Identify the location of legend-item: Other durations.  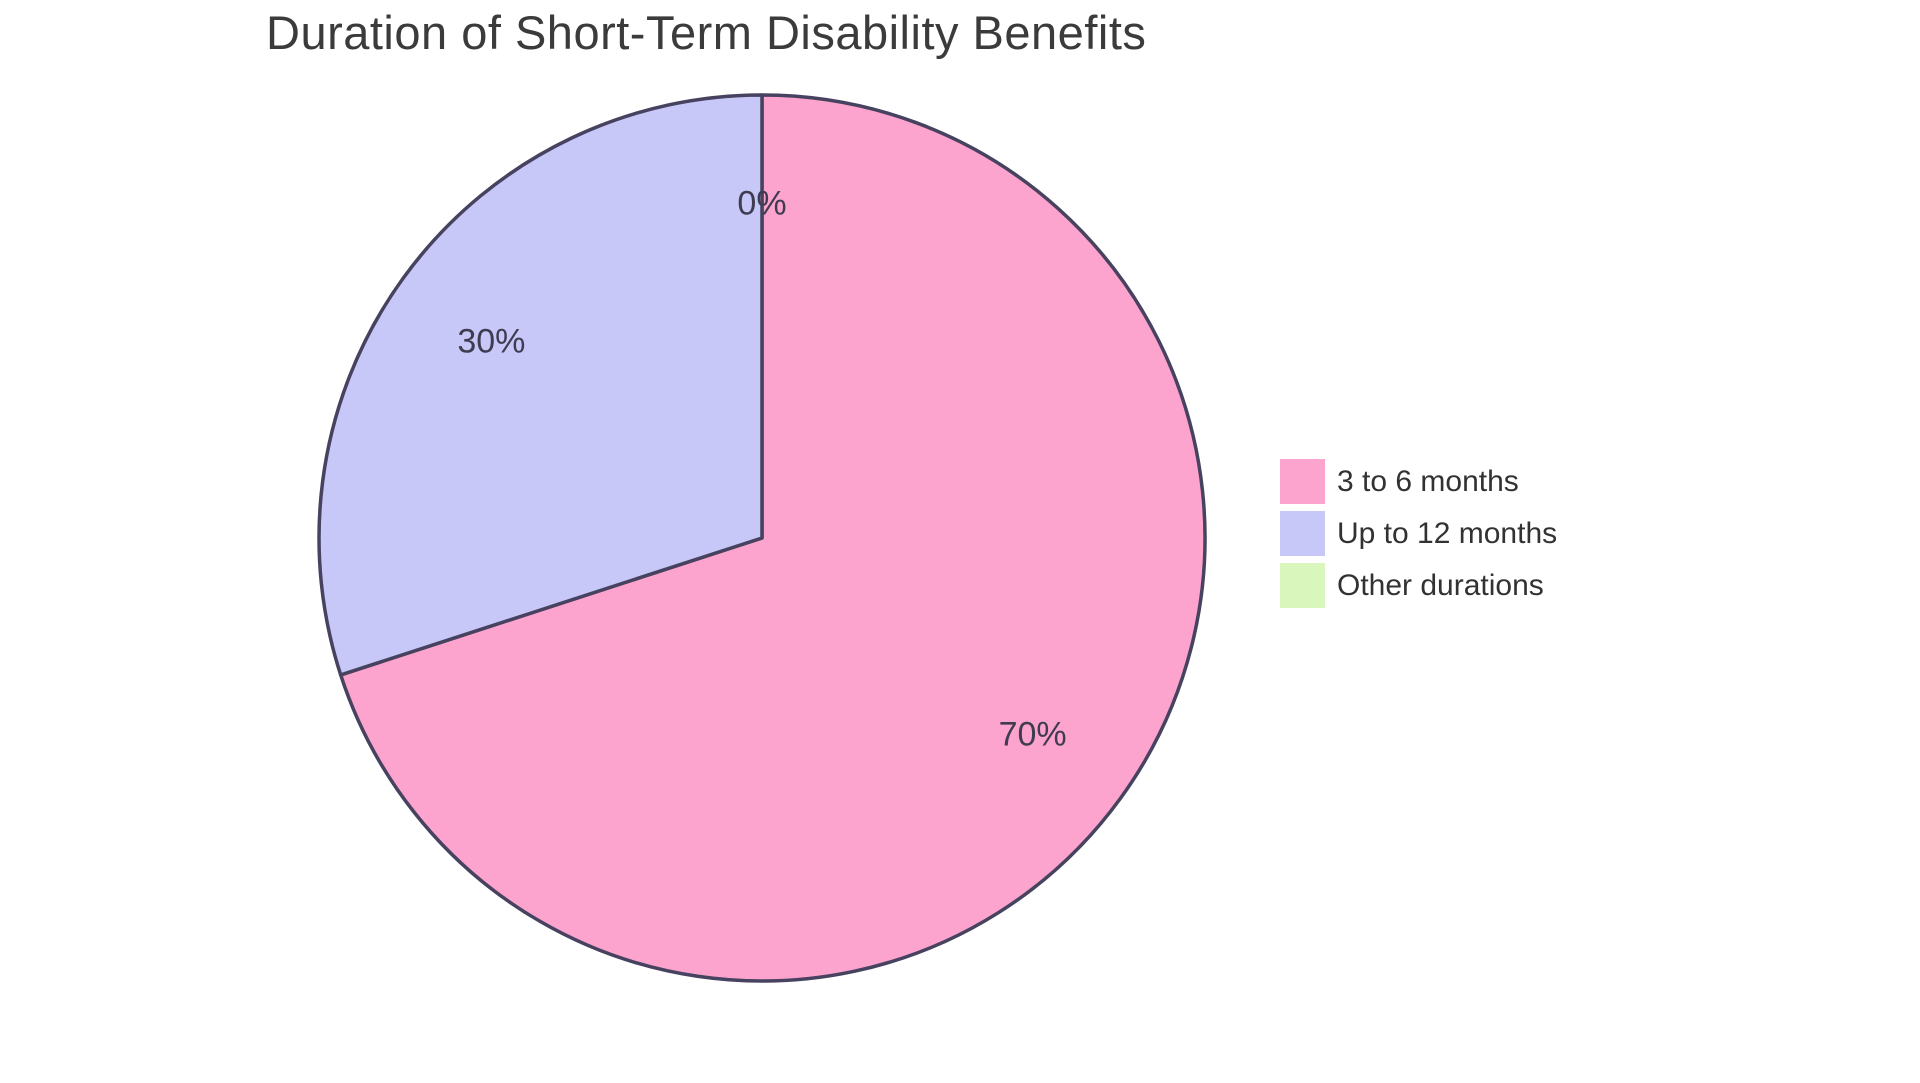
(1418, 585).